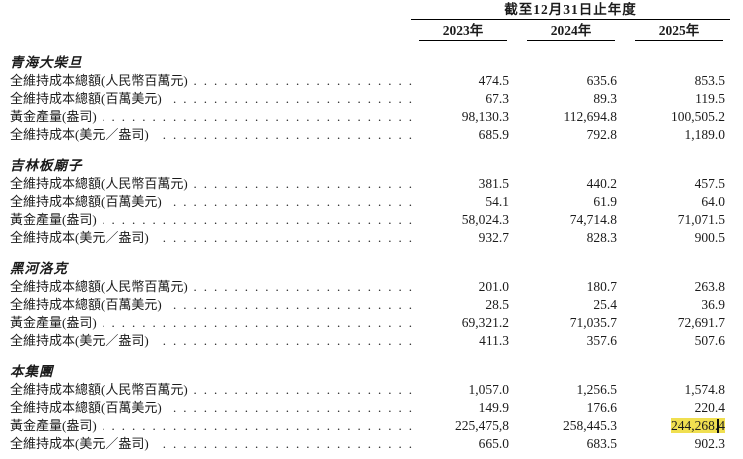 The height and width of the screenshot is (459, 743). Describe the element at coordinates (601, 443) in the screenshot. I see `value-2024: 683.5` at that location.